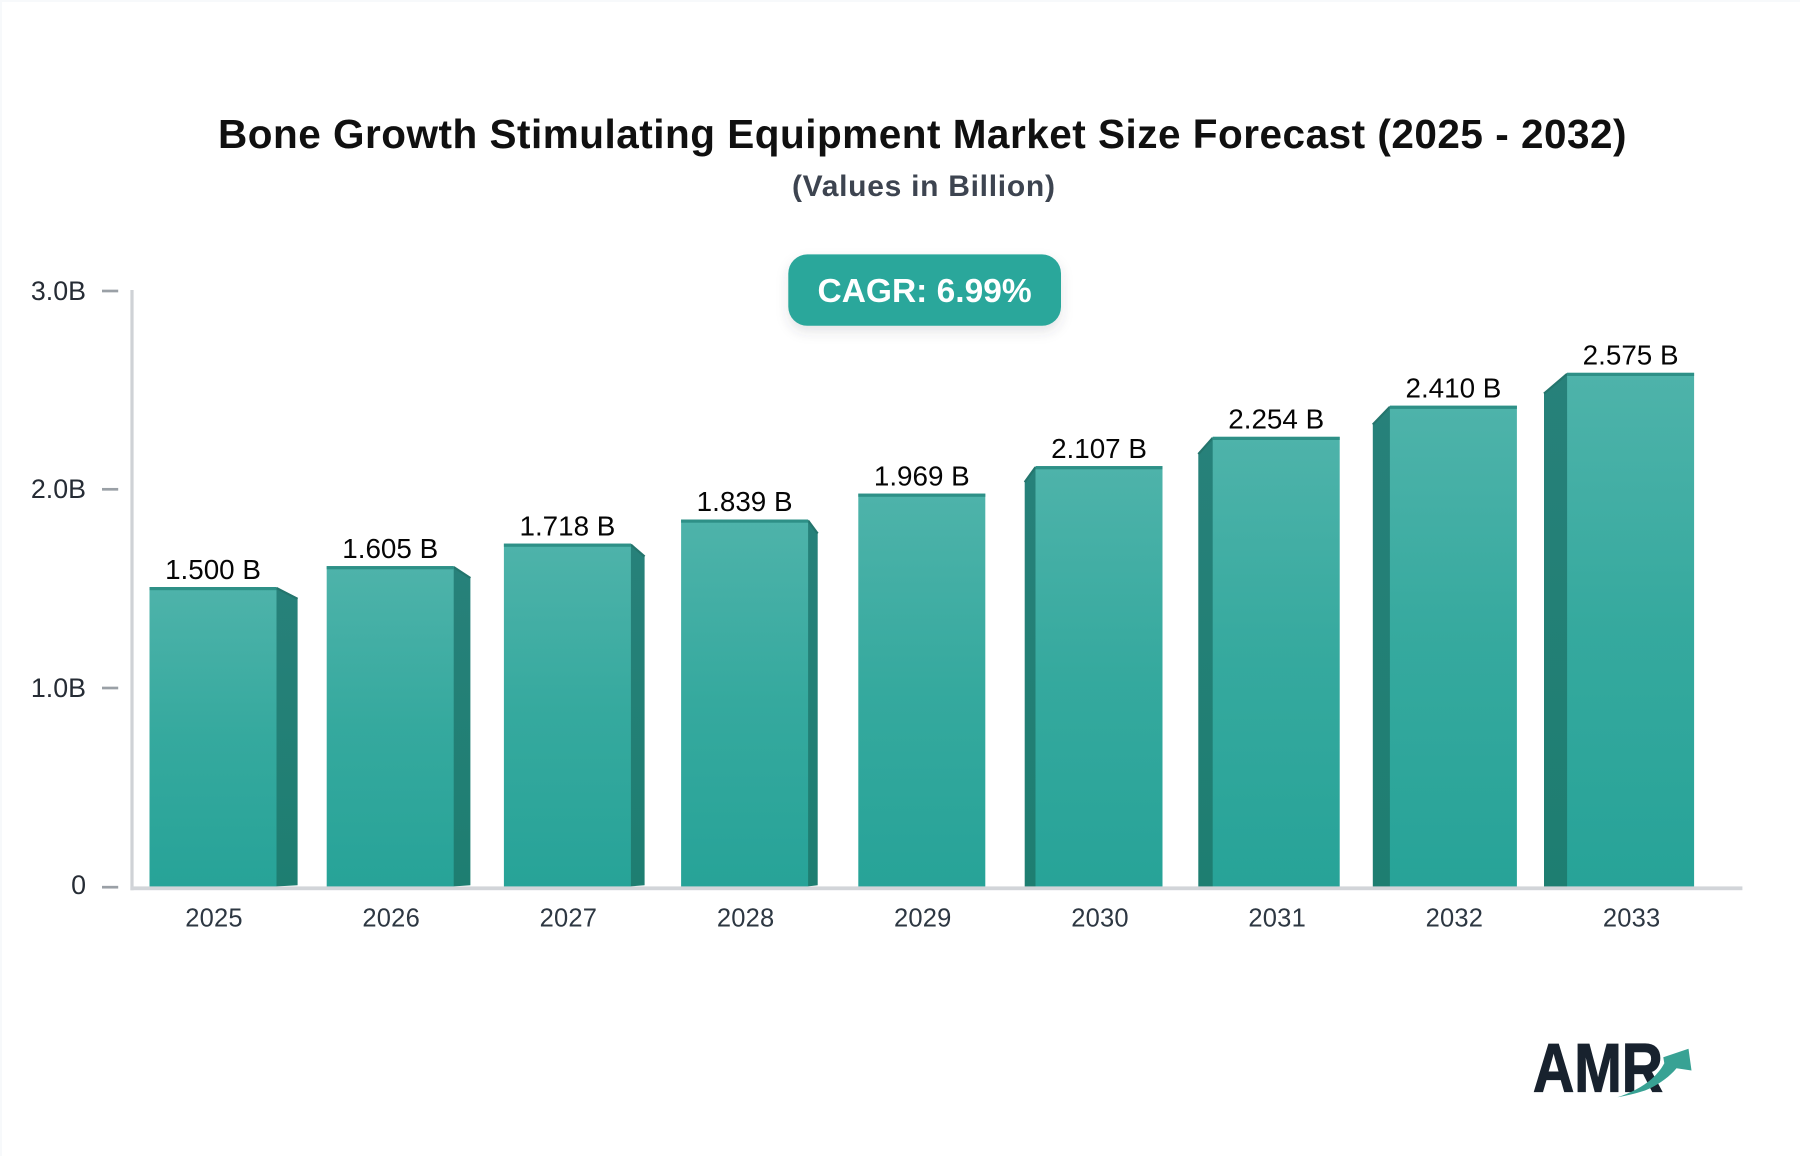 This screenshot has width=1800, height=1161. I want to click on svg-text: 2030, so click(1100, 919).